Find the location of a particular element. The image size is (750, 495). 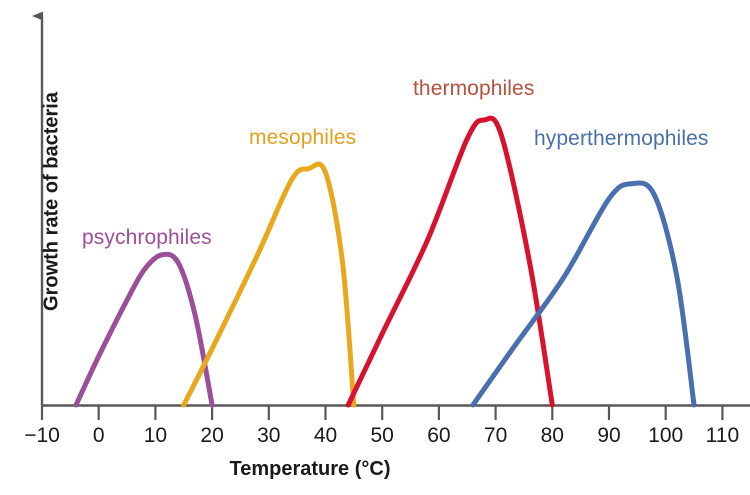

x-tick-label: 80 is located at coordinates (552, 435).